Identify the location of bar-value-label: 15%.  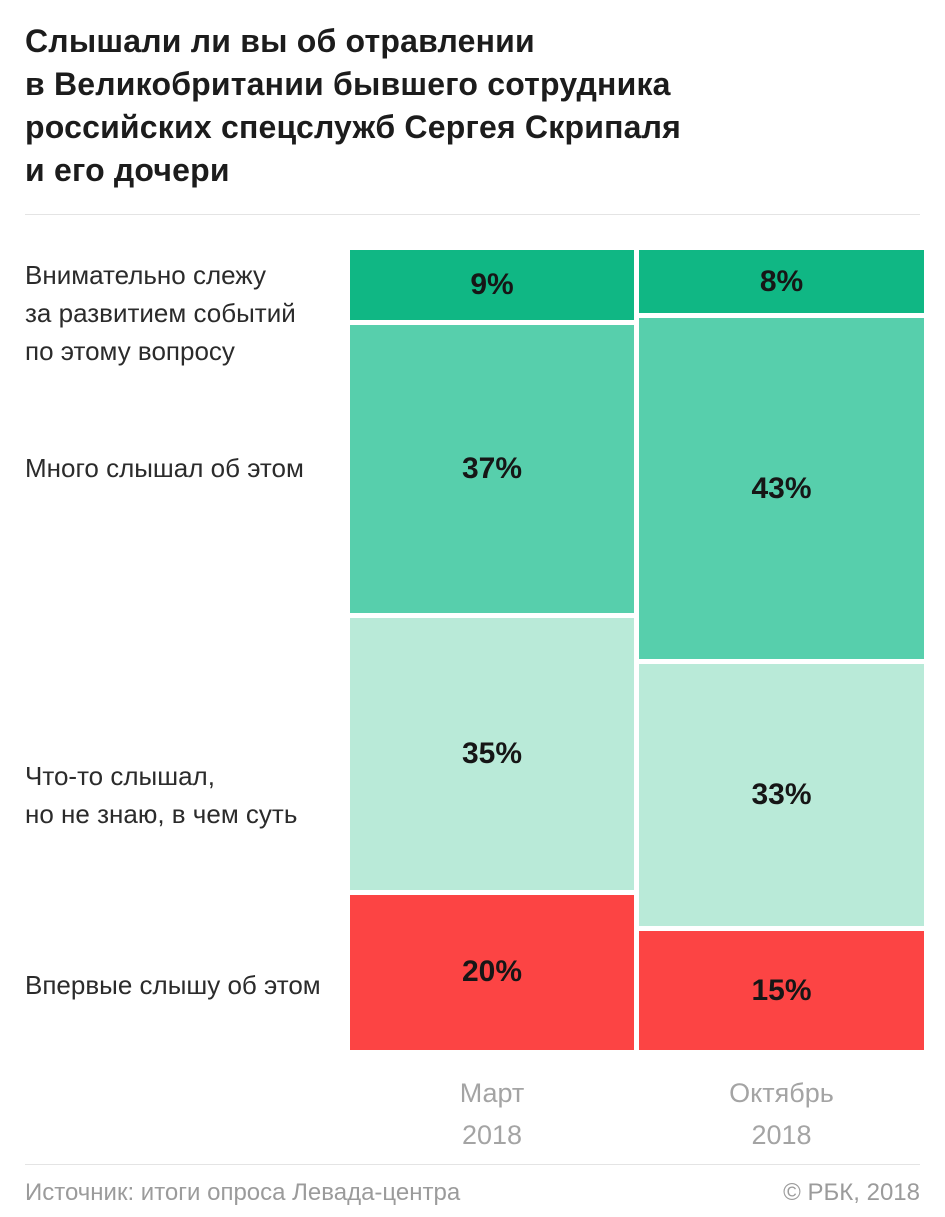
(781, 990).